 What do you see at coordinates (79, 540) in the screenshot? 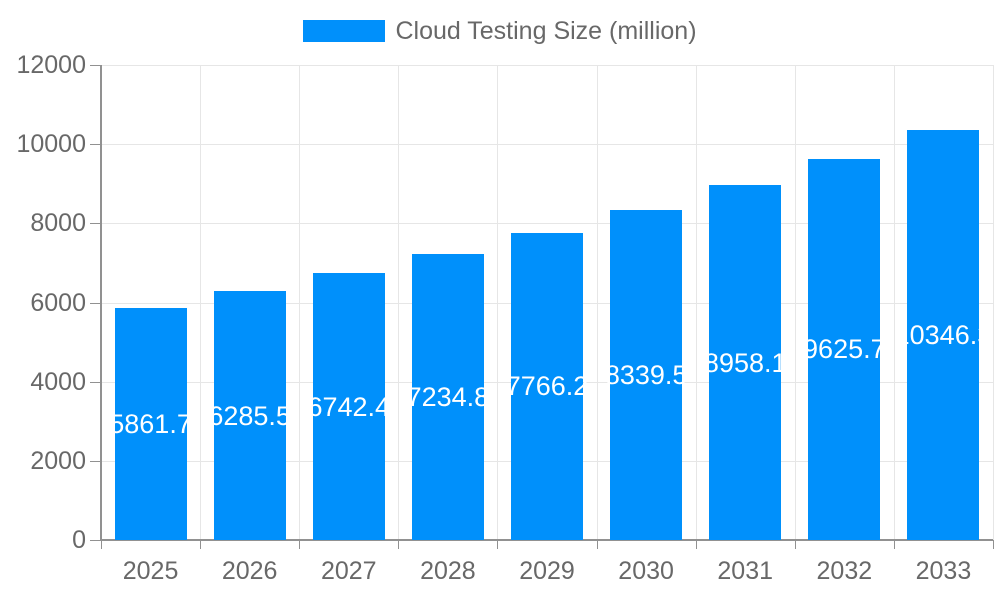
I see `y-axis-tick-label: 0` at bounding box center [79, 540].